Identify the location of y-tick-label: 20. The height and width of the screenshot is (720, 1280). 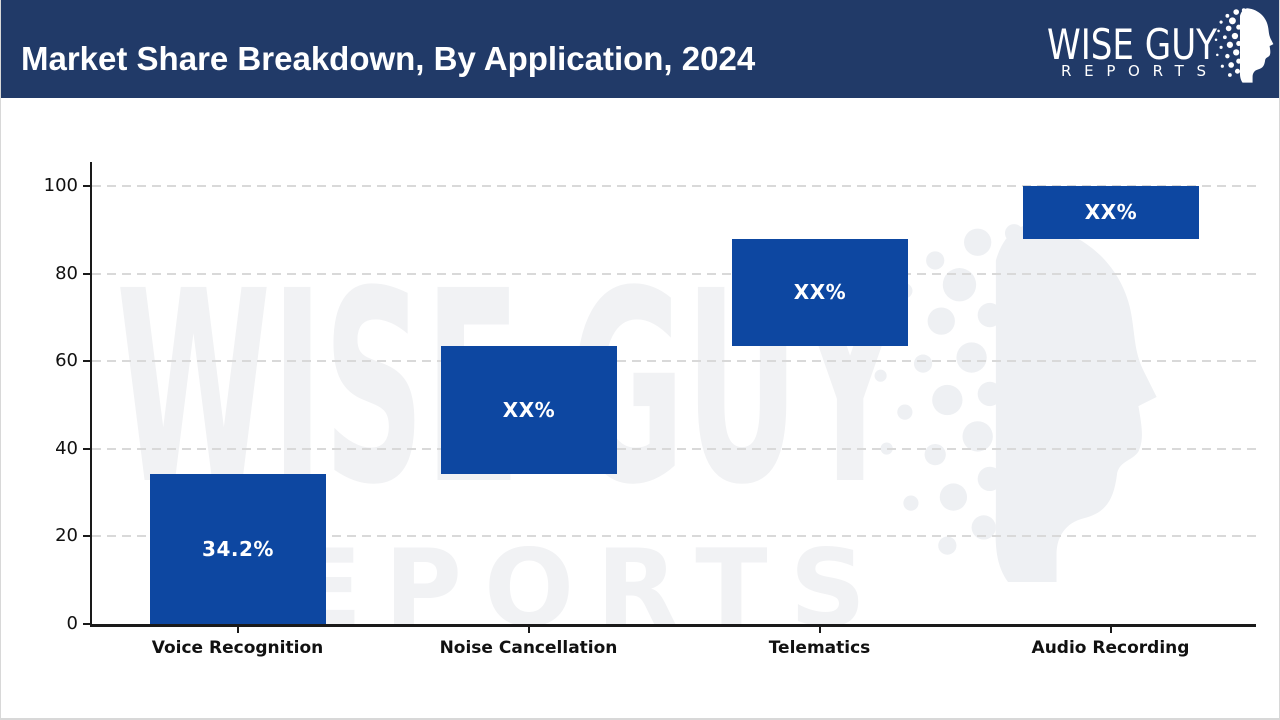
(66, 536).